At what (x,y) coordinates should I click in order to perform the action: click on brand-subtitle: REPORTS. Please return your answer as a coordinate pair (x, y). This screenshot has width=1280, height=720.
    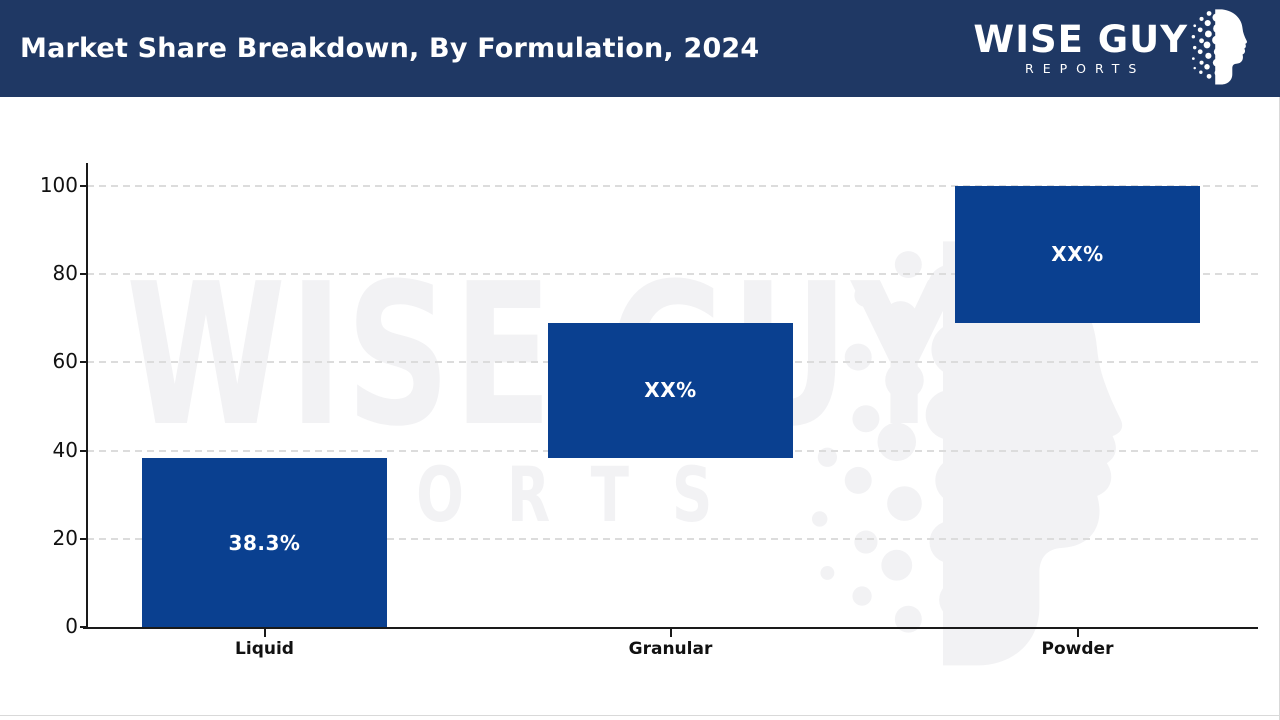
    Looking at the image, I should click on (1085, 68).